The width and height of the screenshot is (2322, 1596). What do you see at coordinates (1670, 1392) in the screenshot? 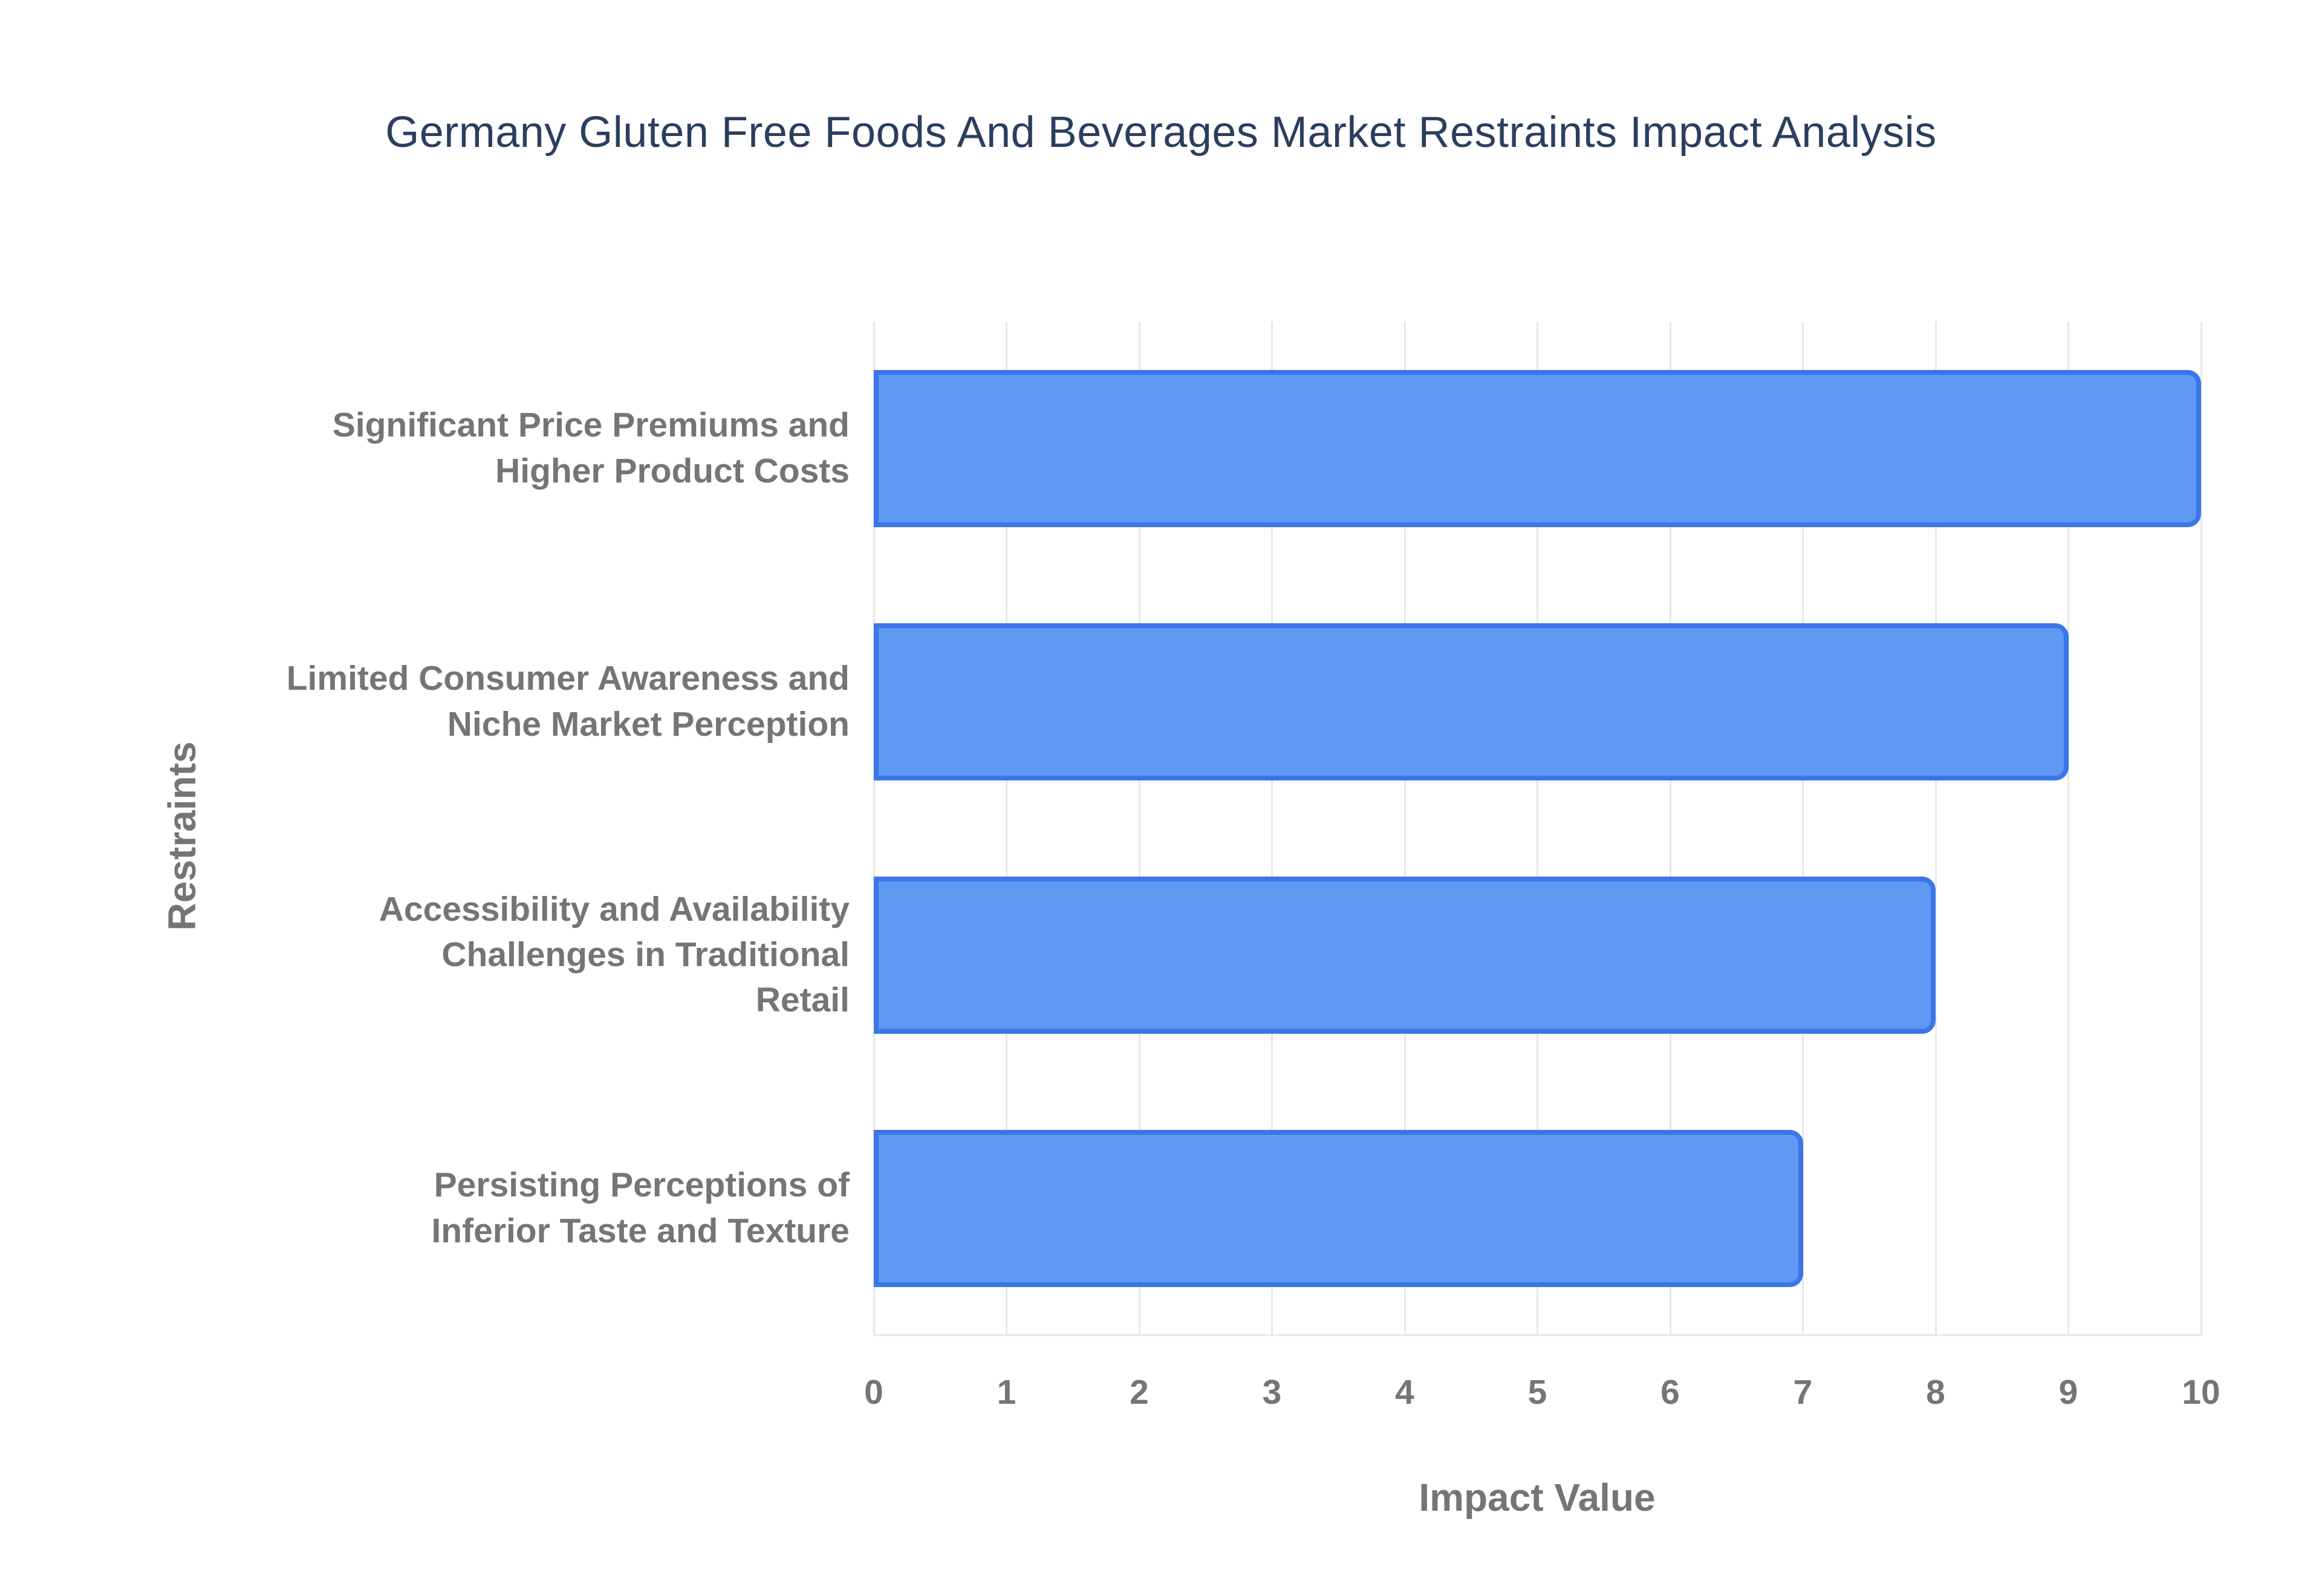
I see `x-tick-label-6: 6` at bounding box center [1670, 1392].